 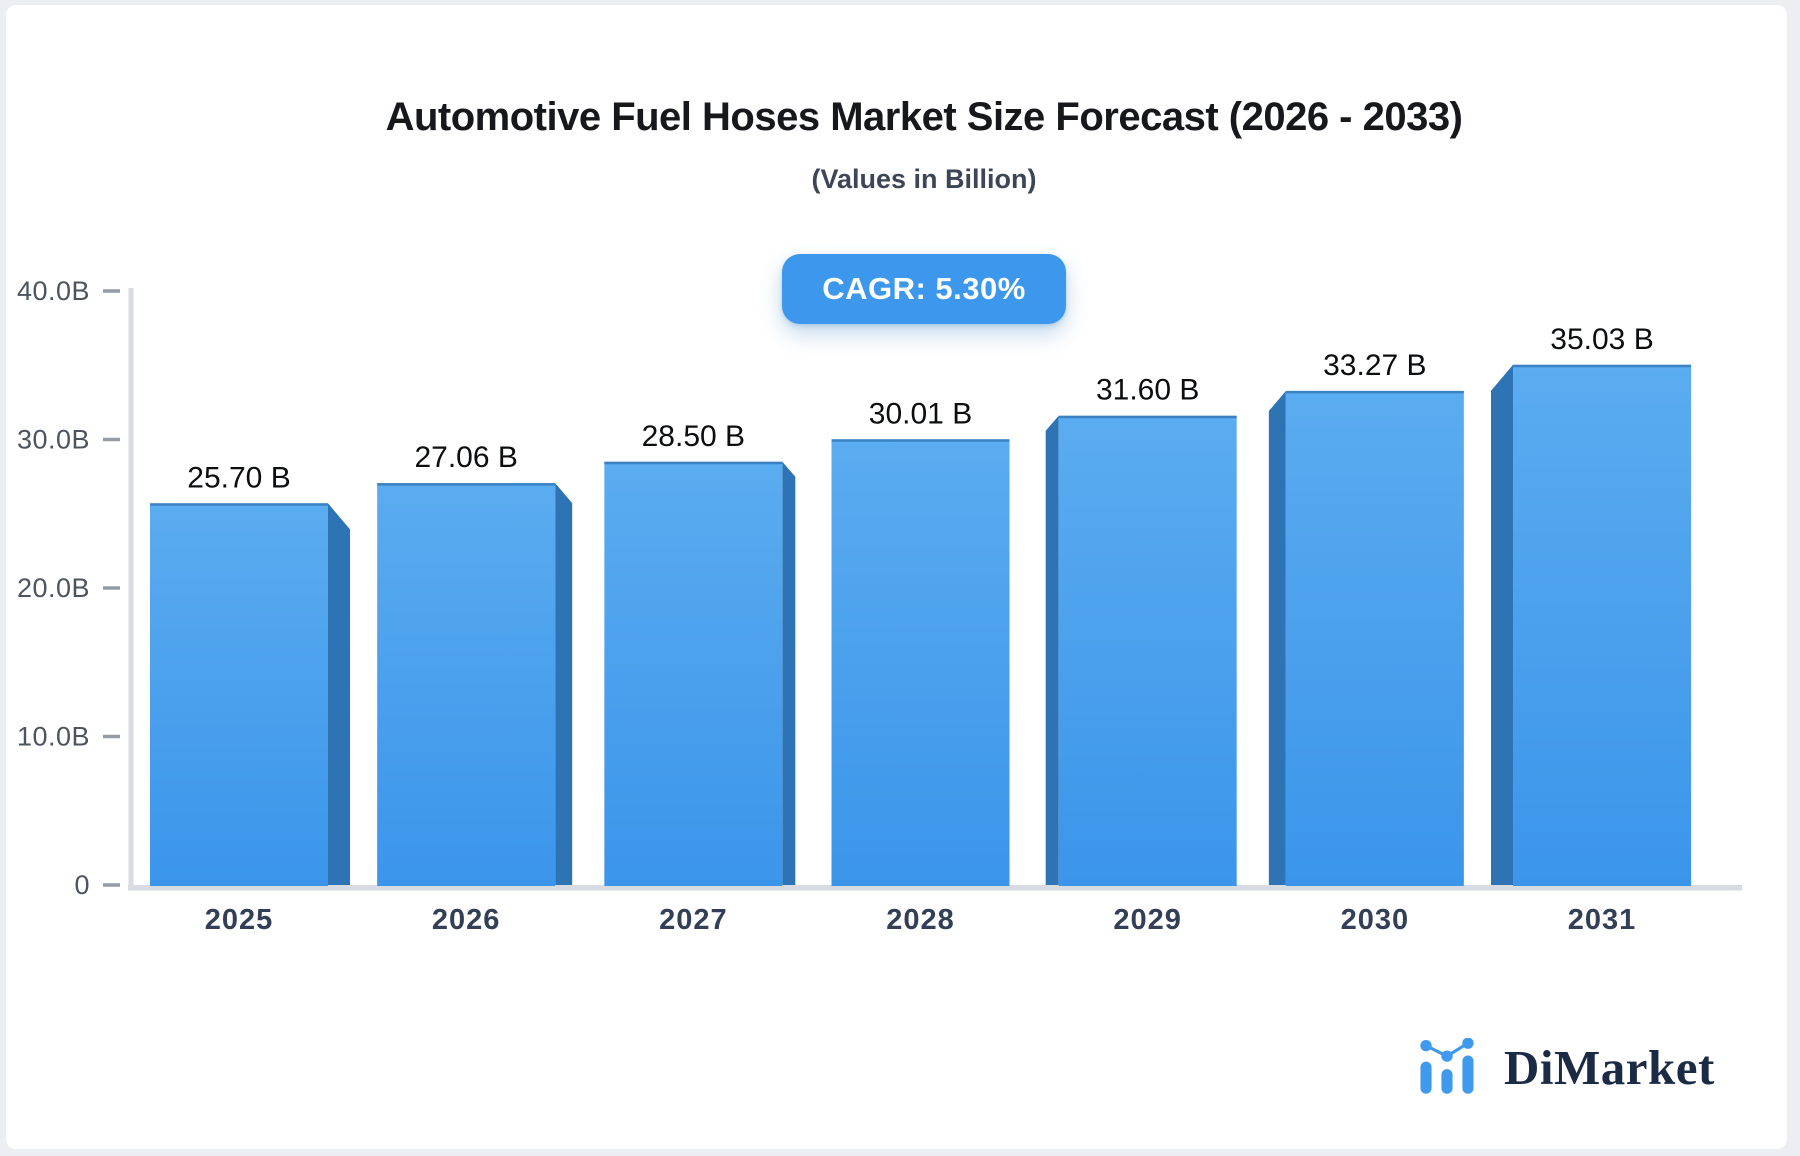 I want to click on bar-value-label: 28.50 B, so click(x=693, y=436).